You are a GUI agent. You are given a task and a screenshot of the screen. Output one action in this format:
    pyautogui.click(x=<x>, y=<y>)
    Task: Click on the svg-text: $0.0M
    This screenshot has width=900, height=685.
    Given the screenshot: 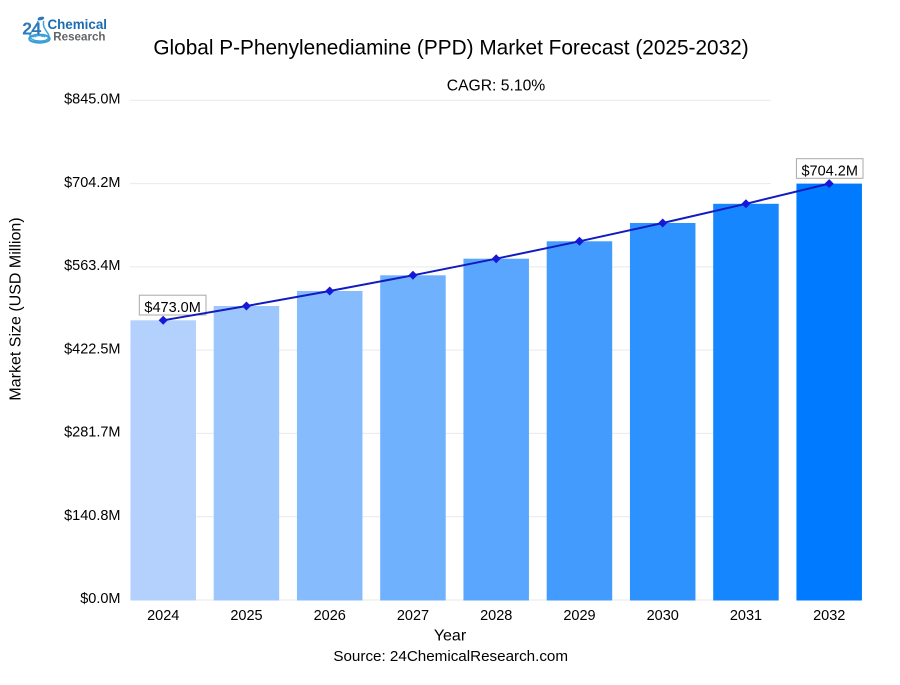 What is the action you would take?
    pyautogui.click(x=100, y=599)
    